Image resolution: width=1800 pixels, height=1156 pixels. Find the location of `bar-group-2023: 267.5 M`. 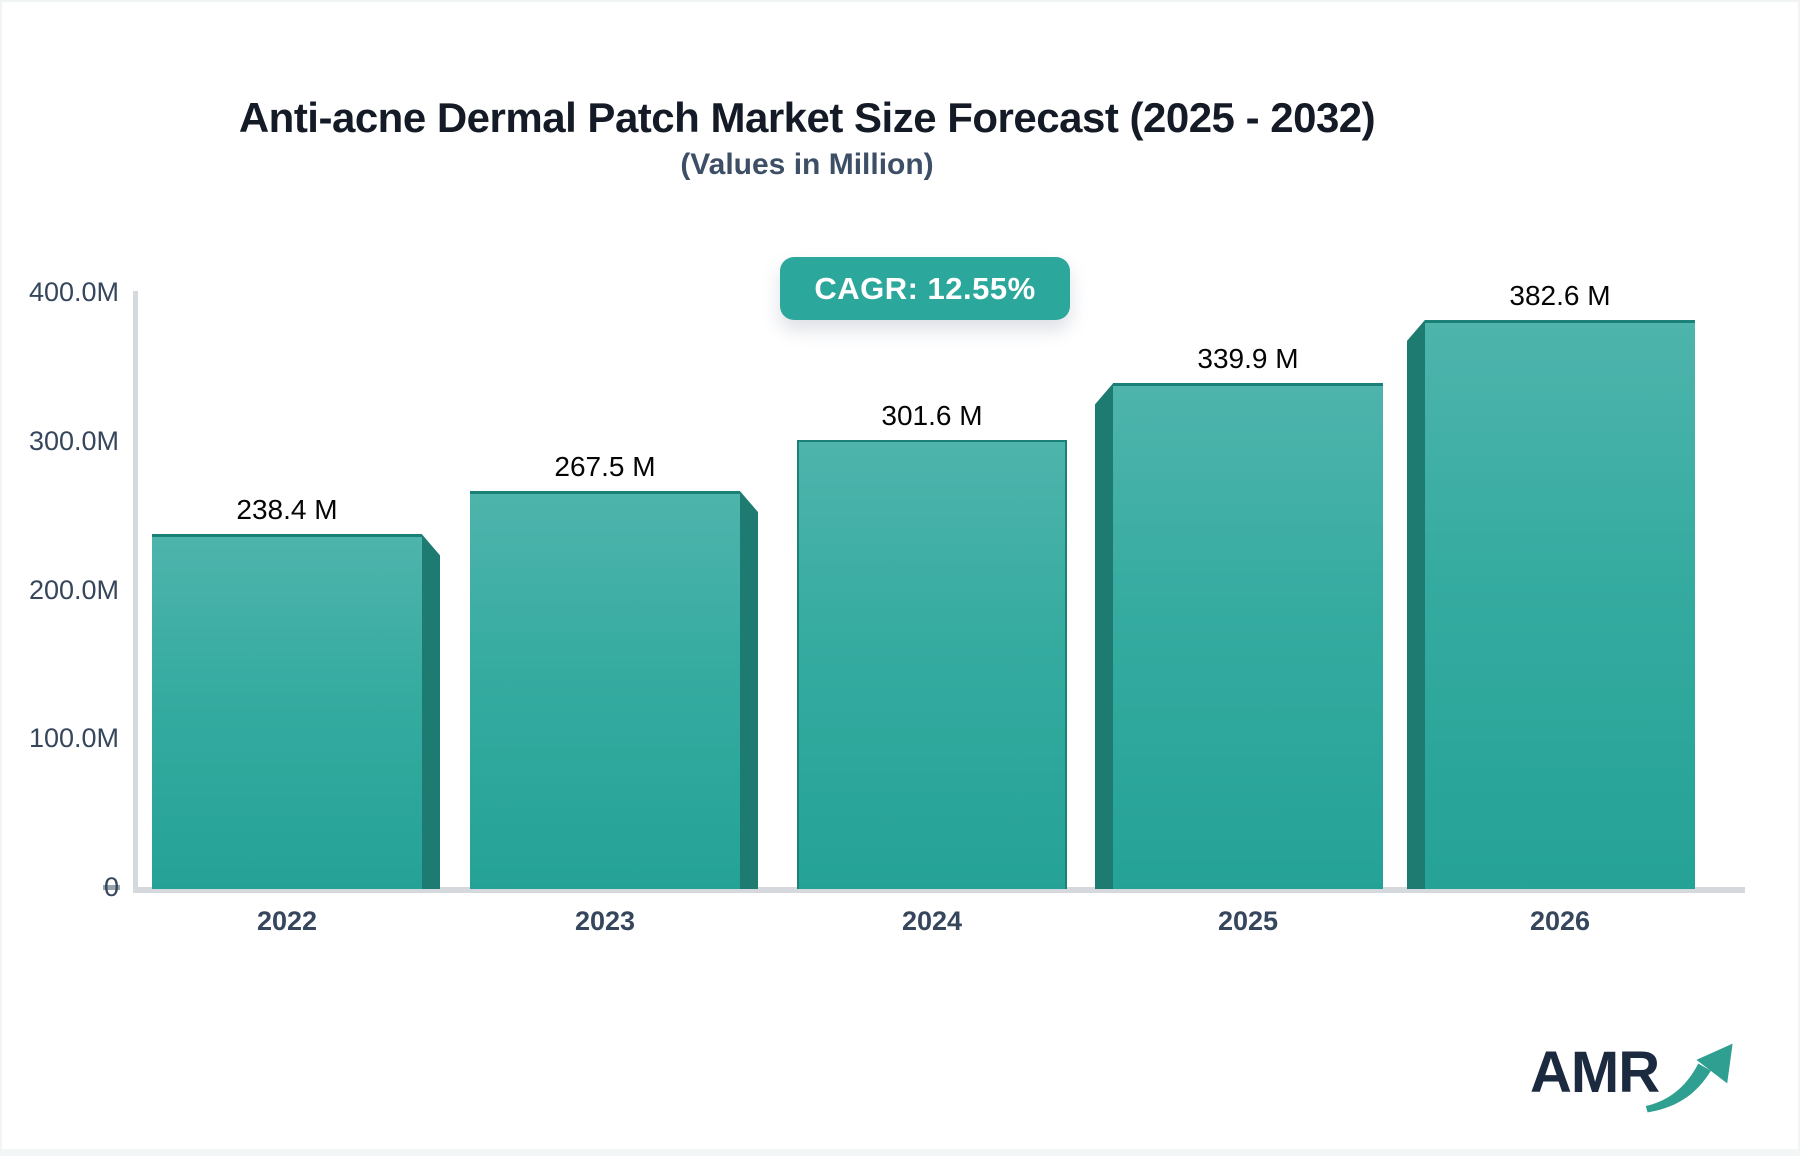

bar-group-2023: 267.5 M is located at coordinates (614, 670).